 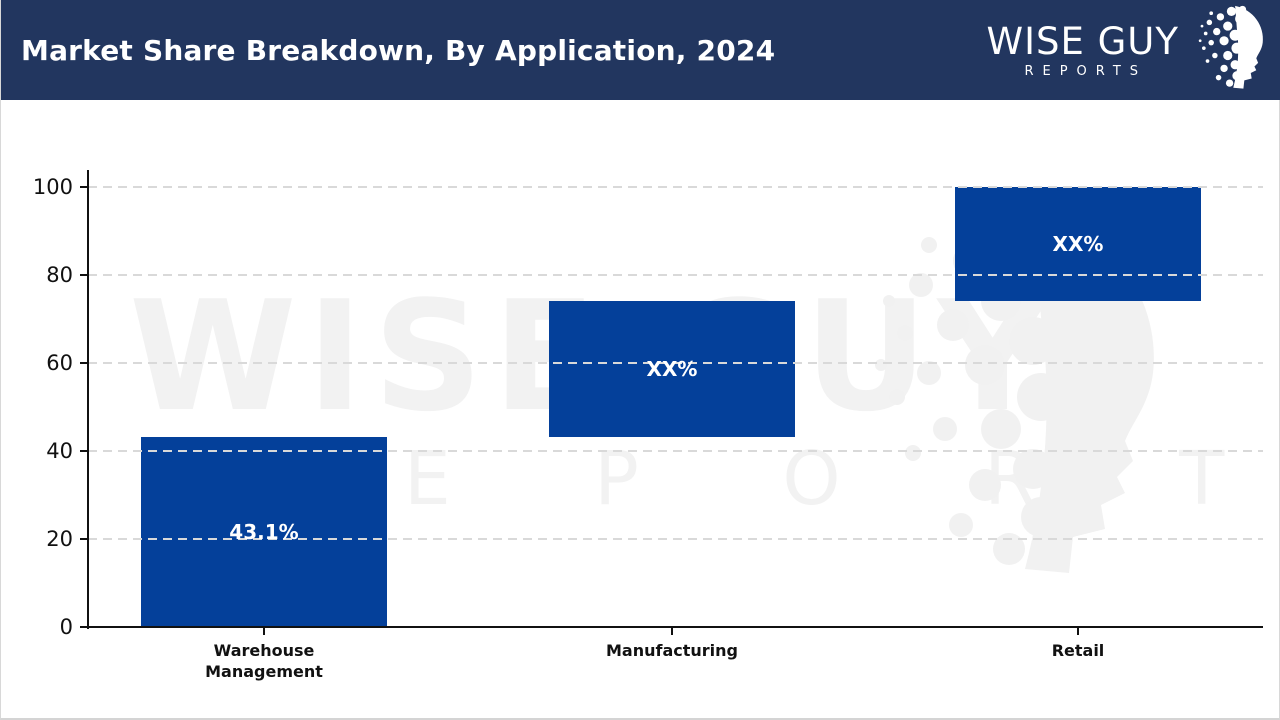 What do you see at coordinates (59, 275) in the screenshot?
I see `y-tick-label-80: 80` at bounding box center [59, 275].